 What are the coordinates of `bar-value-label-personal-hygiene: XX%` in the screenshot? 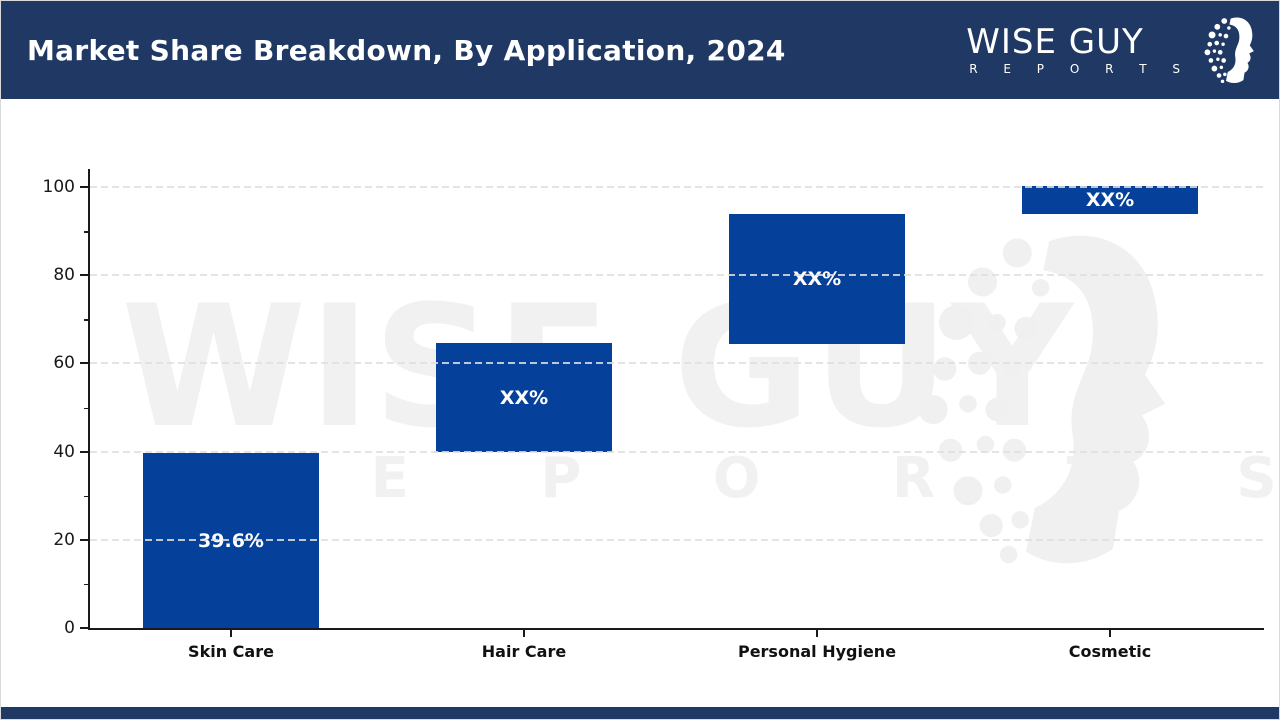 It's located at (817, 278).